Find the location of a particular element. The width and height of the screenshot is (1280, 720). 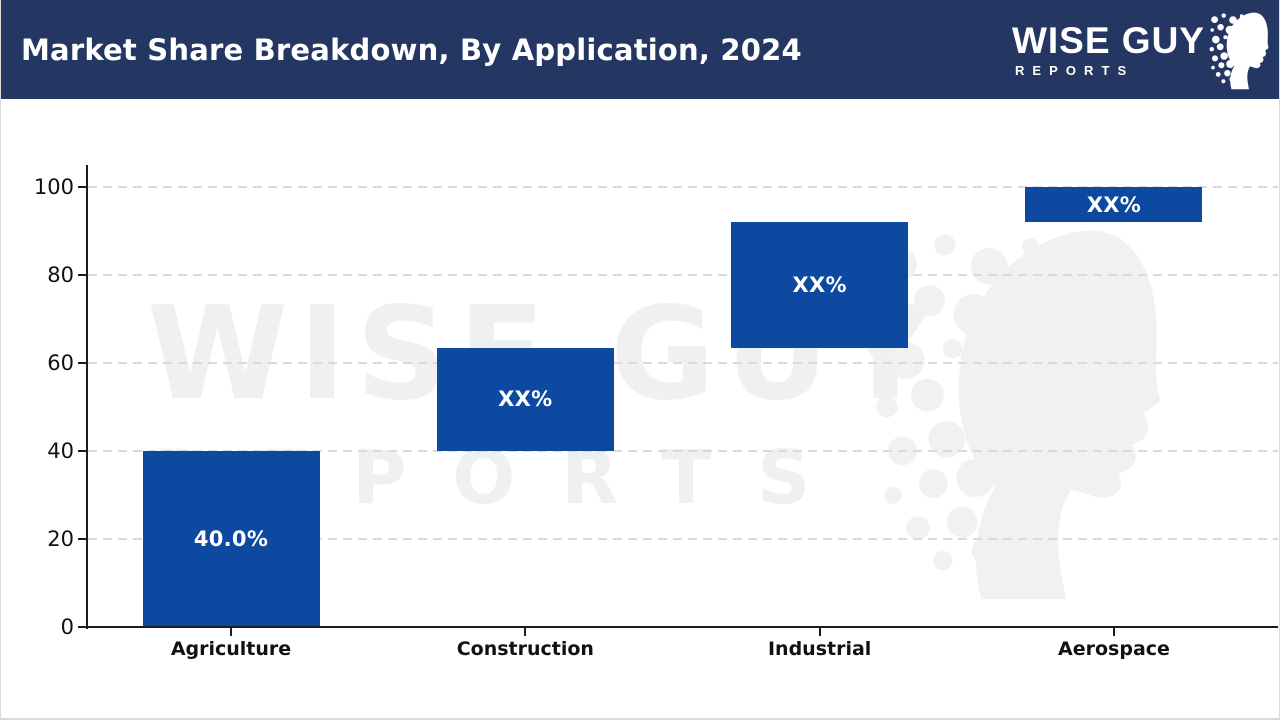

x-axis-label: Construction is located at coordinates (525, 649).